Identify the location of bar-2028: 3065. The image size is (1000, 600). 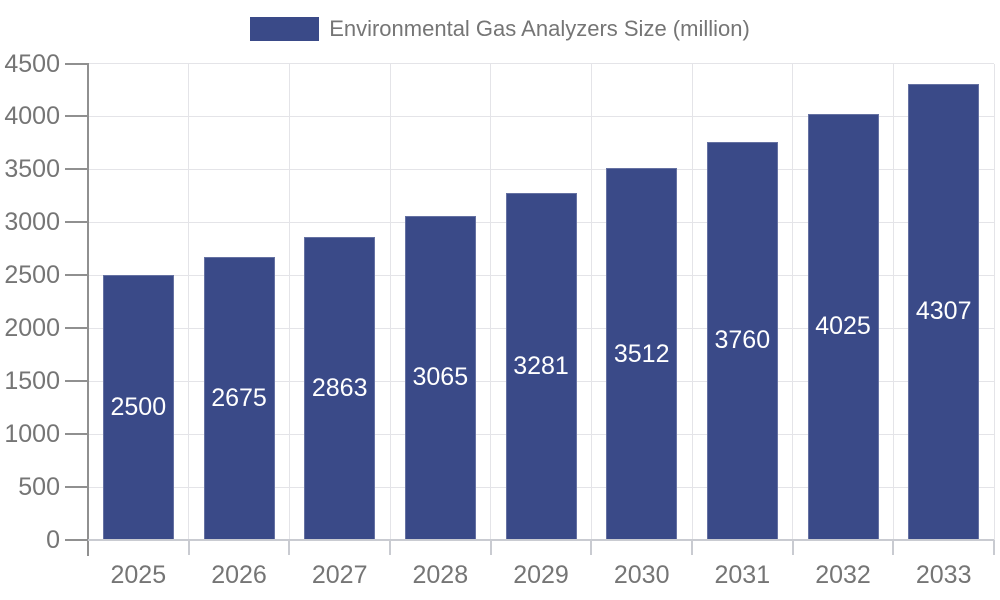
(440, 377).